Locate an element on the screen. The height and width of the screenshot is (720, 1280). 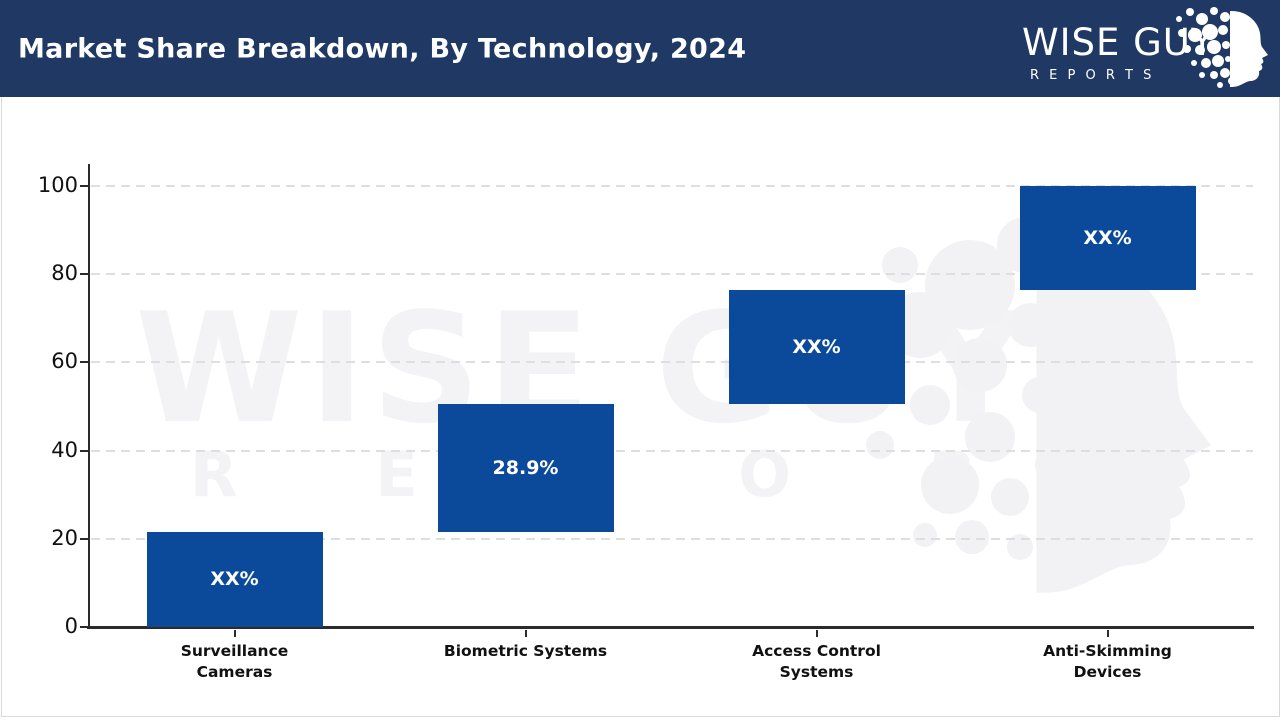
y-tick-label: 60 is located at coordinates (64, 361).